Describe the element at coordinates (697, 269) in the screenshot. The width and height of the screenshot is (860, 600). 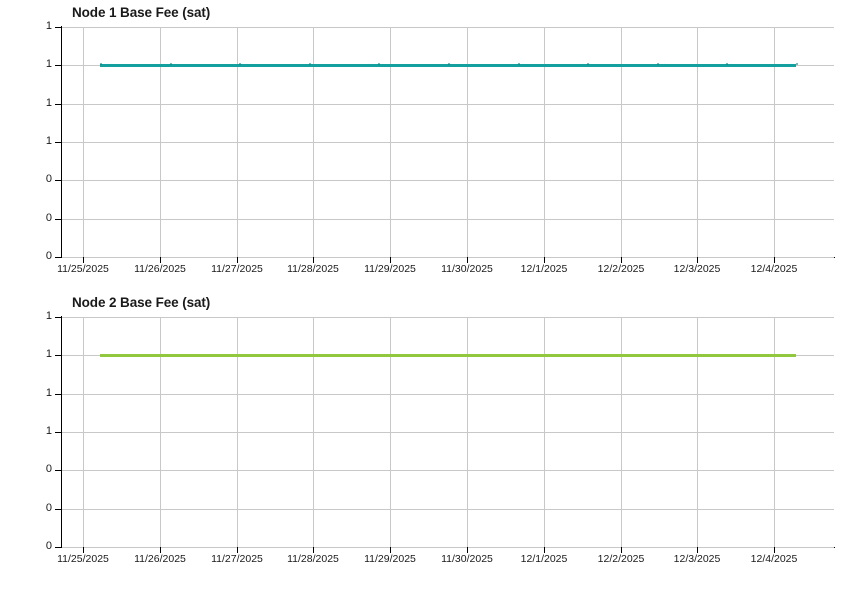
I see `x-axis-label: 12/3/2025` at that location.